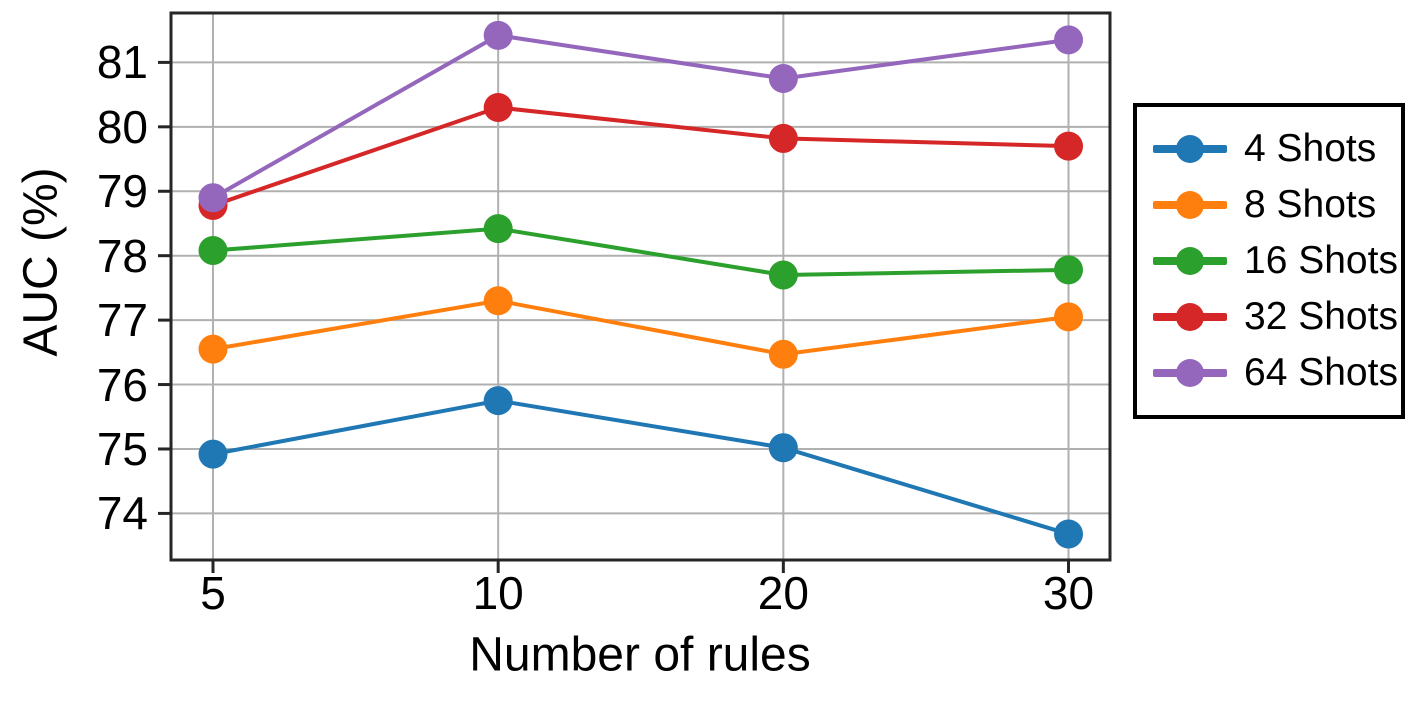 Image resolution: width=1414 pixels, height=716 pixels. I want to click on legend-item-16-shots: 16 Shots, so click(1269, 261).